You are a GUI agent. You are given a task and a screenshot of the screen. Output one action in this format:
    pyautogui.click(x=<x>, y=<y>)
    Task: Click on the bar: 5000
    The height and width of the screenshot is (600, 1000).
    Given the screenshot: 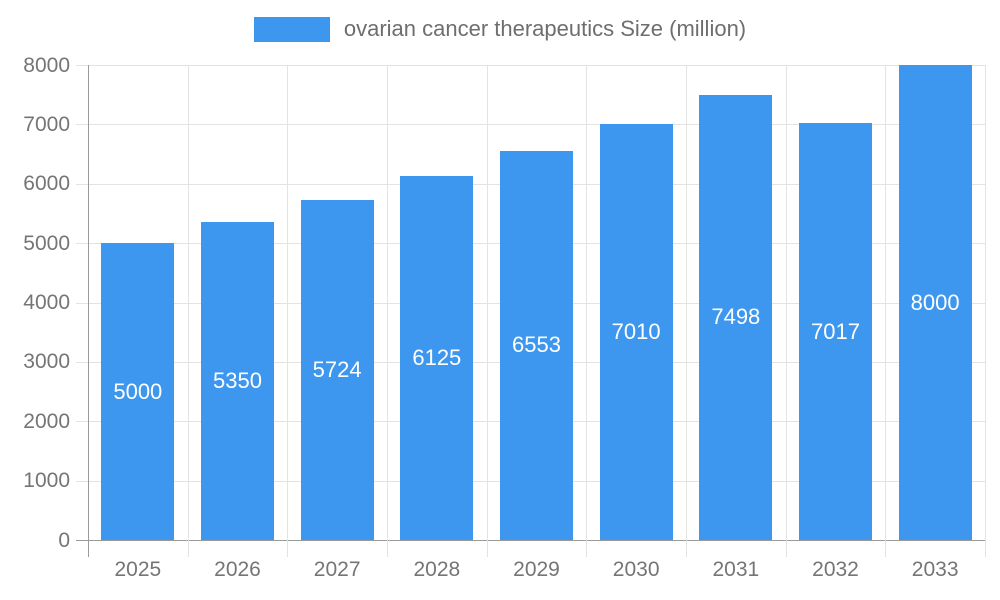 What is the action you would take?
    pyautogui.click(x=138, y=391)
    